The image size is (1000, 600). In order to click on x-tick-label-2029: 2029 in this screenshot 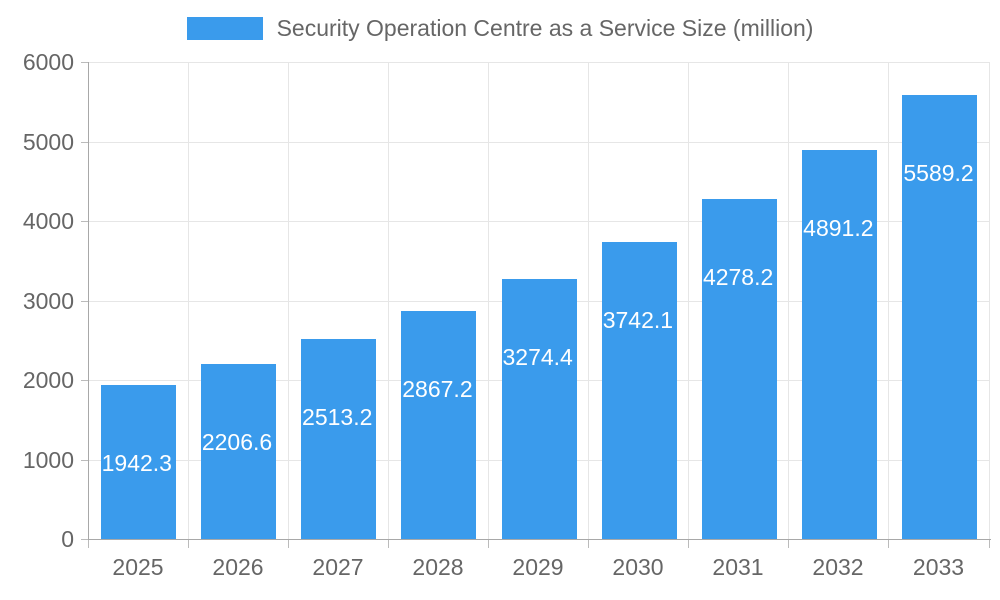, I will do `click(538, 567)`.